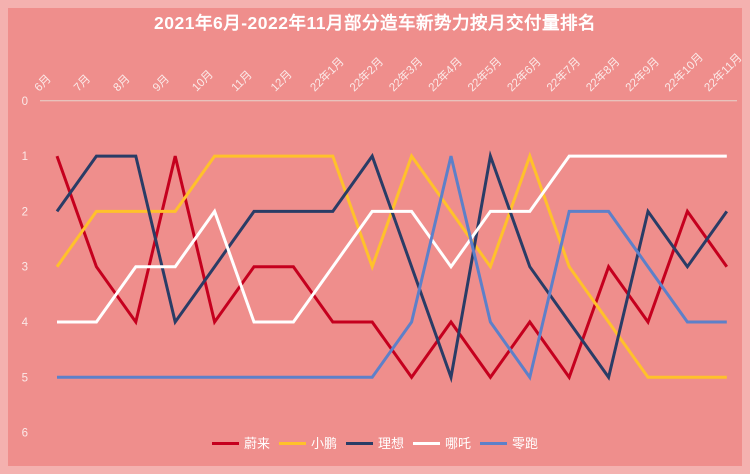  Describe the element at coordinates (240, 443) in the screenshot. I see `legend-item-0: 蔚来` at that location.